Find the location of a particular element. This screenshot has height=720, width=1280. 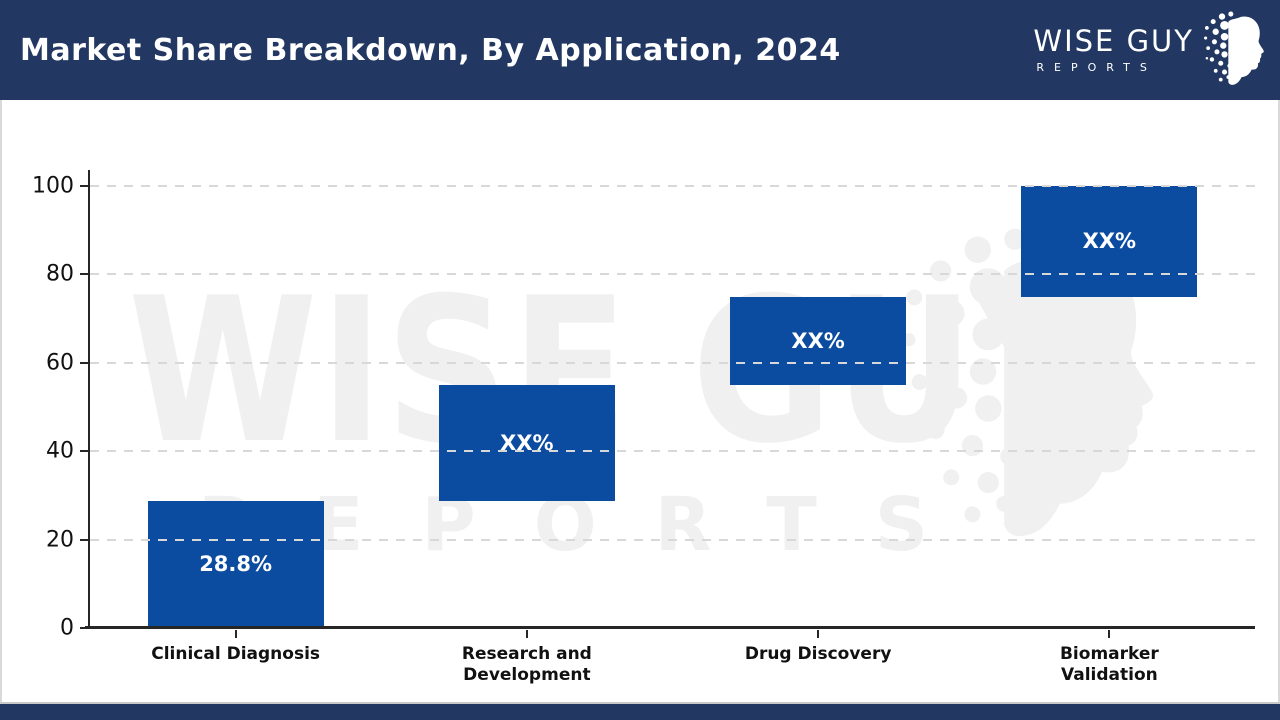

x-category-label: Biomarker Validation is located at coordinates (1109, 665).